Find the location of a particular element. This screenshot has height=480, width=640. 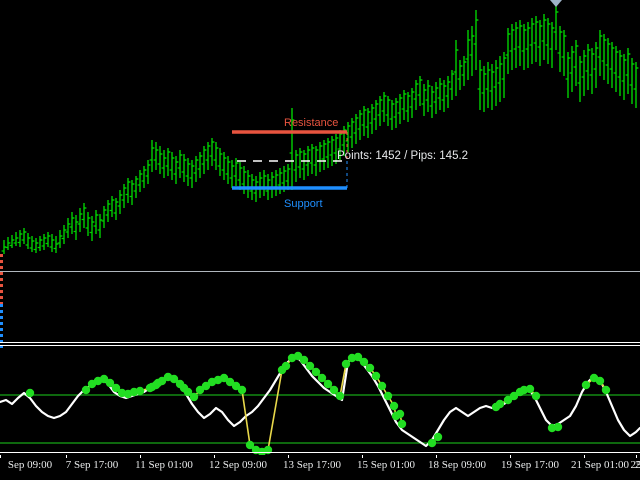

axis-label: 21 Sep 01:00 is located at coordinates (600, 465).